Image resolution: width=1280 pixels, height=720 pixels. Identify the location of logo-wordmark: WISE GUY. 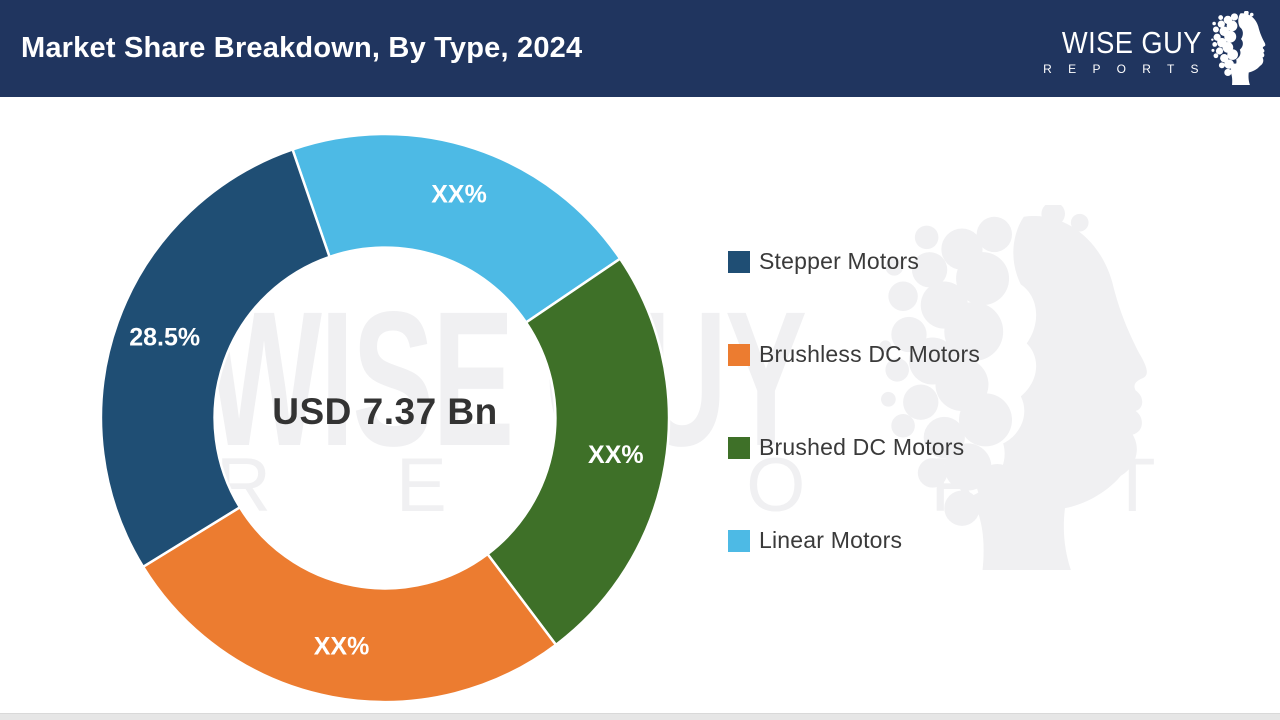
(1132, 42).